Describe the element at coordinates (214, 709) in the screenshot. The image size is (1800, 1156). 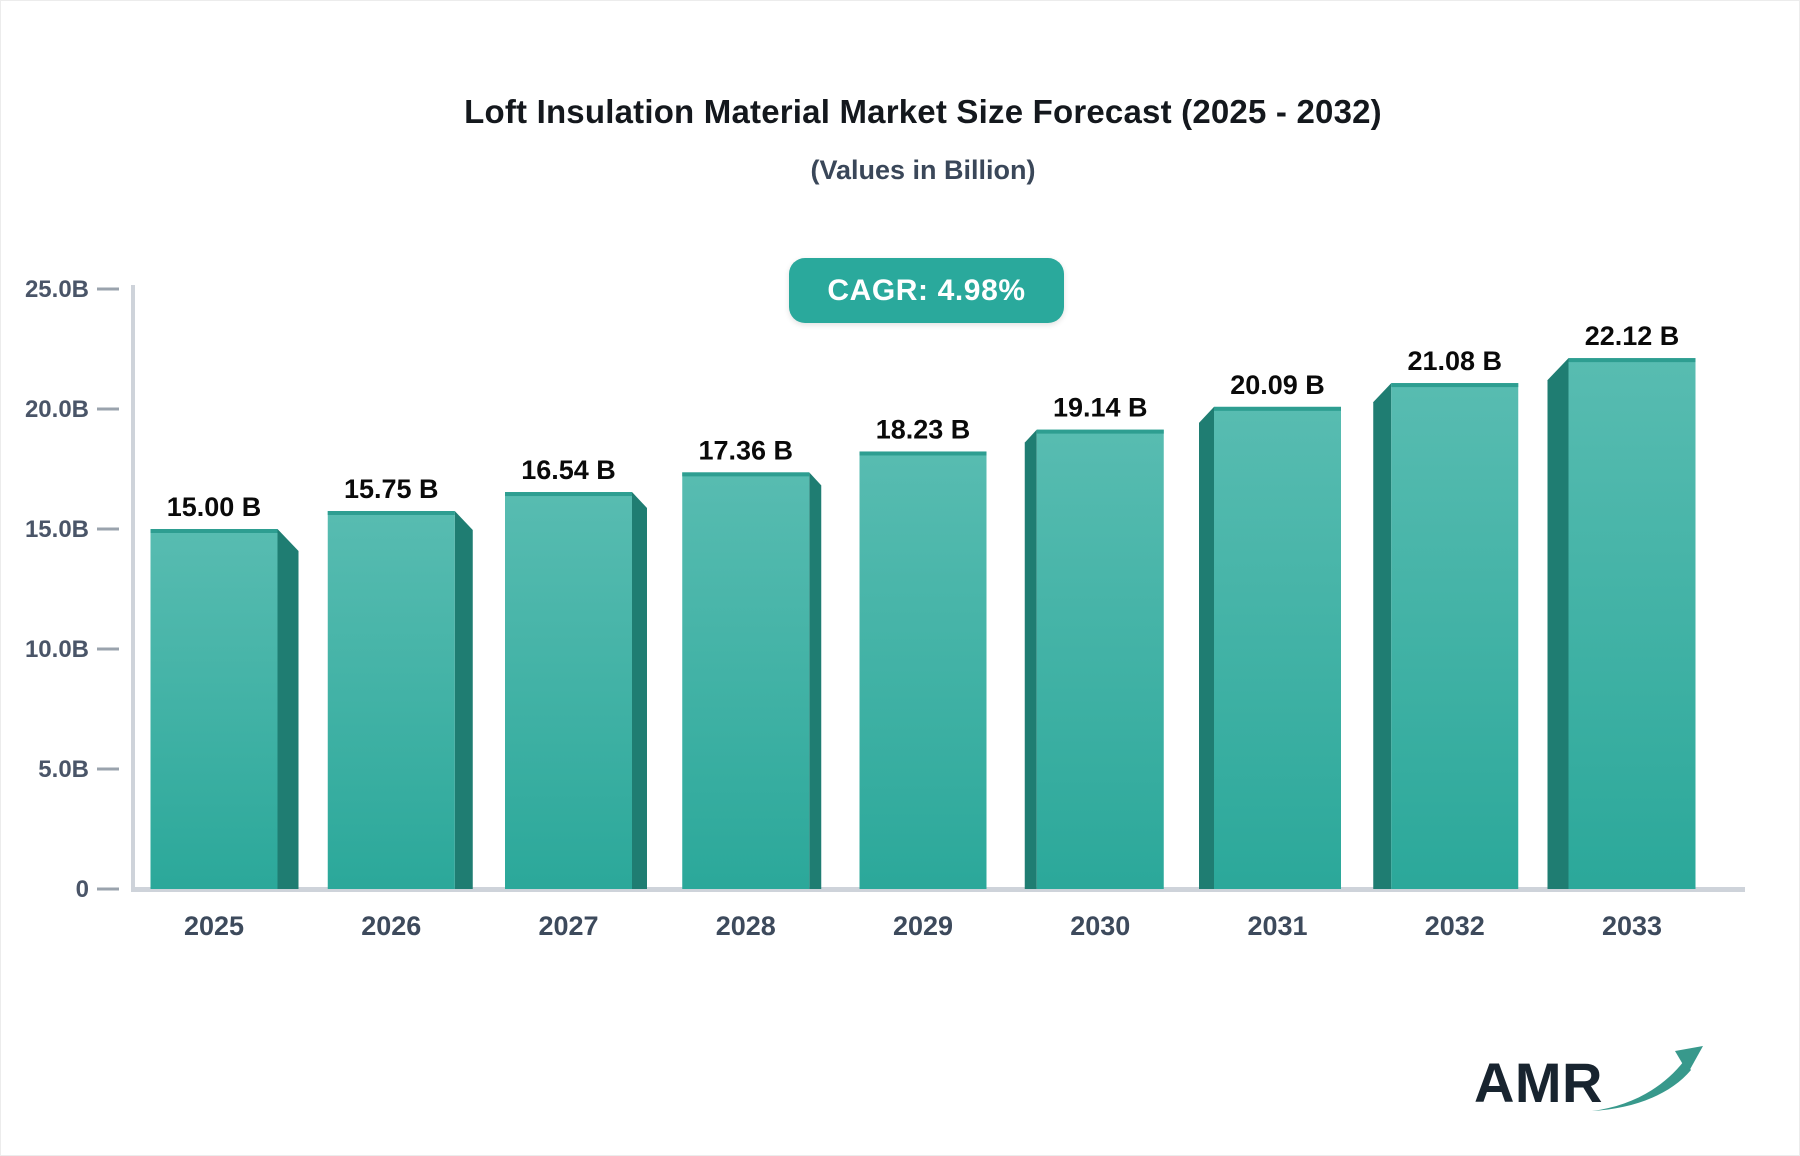
I see `bar-2025` at that location.